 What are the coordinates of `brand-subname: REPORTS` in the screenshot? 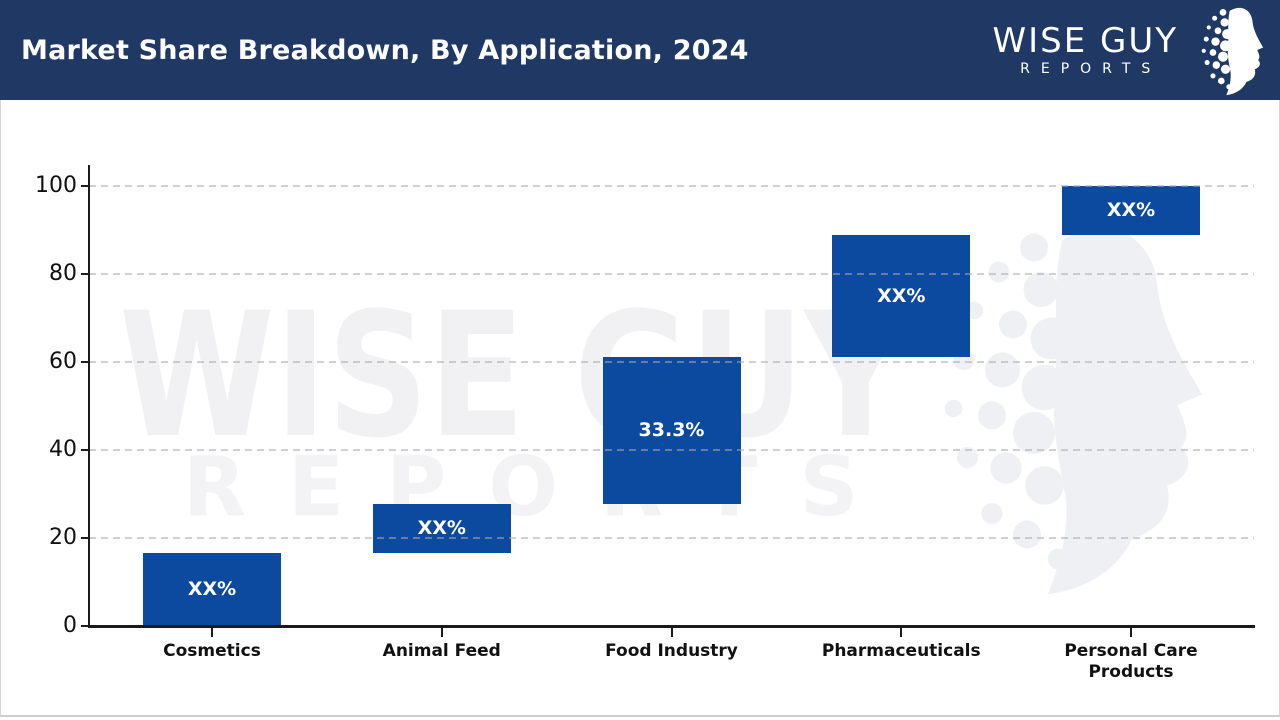 It's located at (1091, 68).